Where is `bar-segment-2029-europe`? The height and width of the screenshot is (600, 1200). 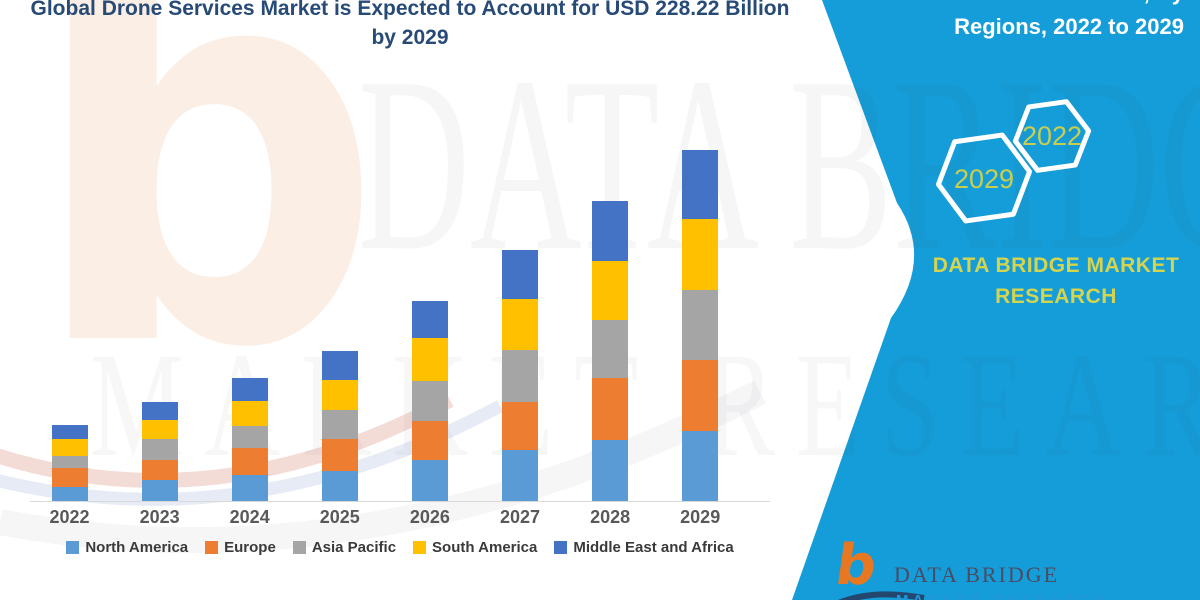
bar-segment-2029-europe is located at coordinates (700, 395).